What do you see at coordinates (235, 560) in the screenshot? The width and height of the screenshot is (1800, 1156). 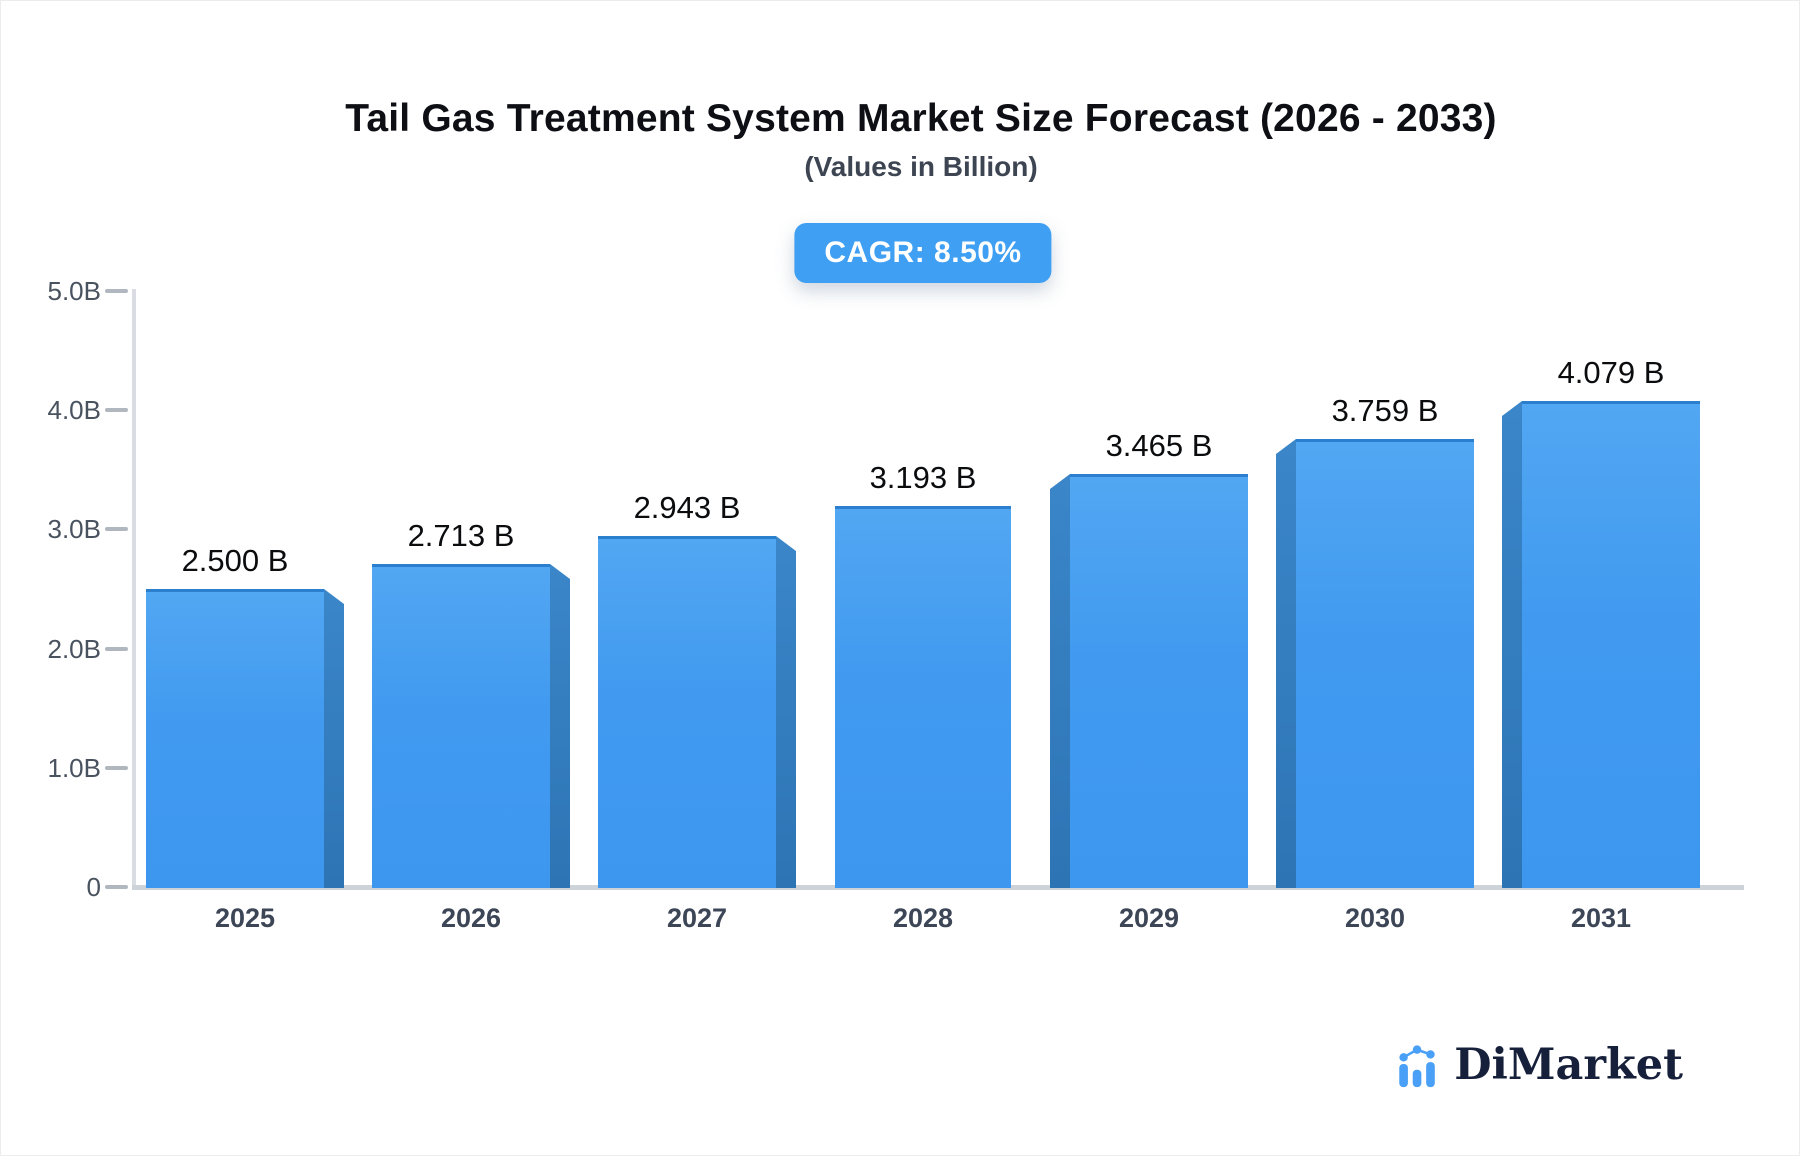 I see `bar-value-label: 2.500 B` at bounding box center [235, 560].